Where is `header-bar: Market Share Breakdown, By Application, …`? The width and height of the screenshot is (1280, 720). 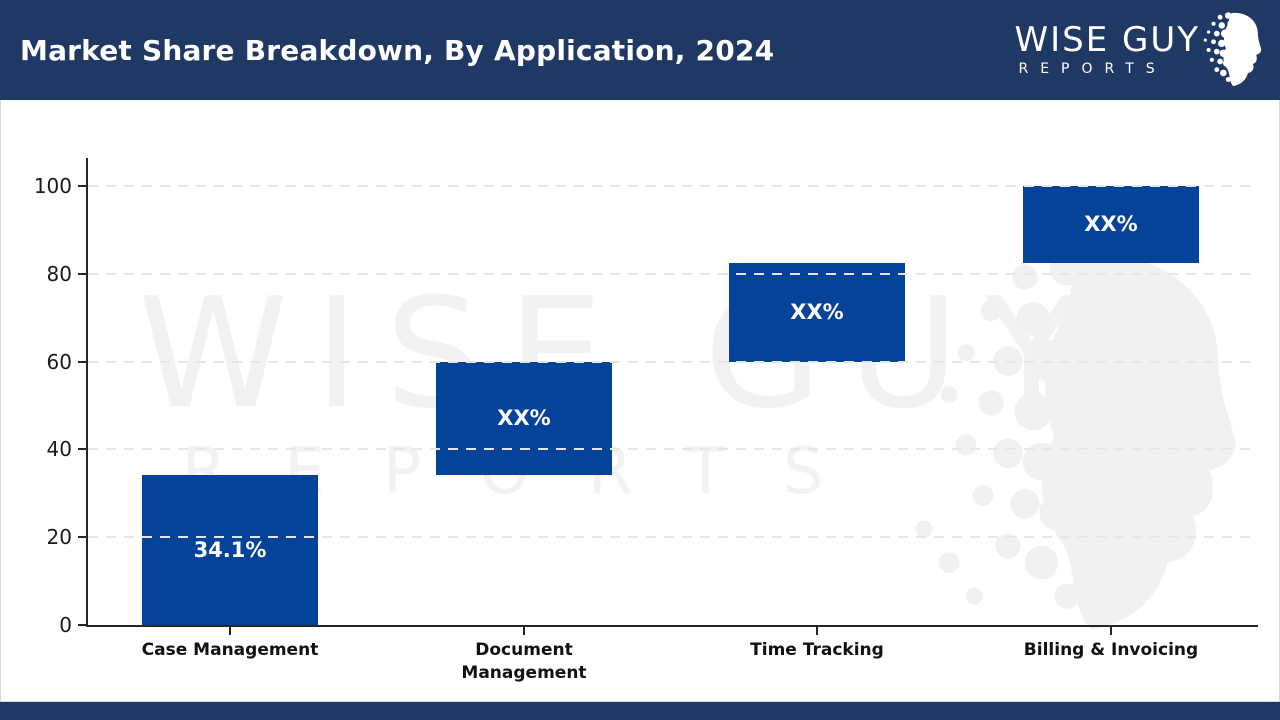
header-bar: Market Share Breakdown, By Application, … is located at coordinates (640, 50).